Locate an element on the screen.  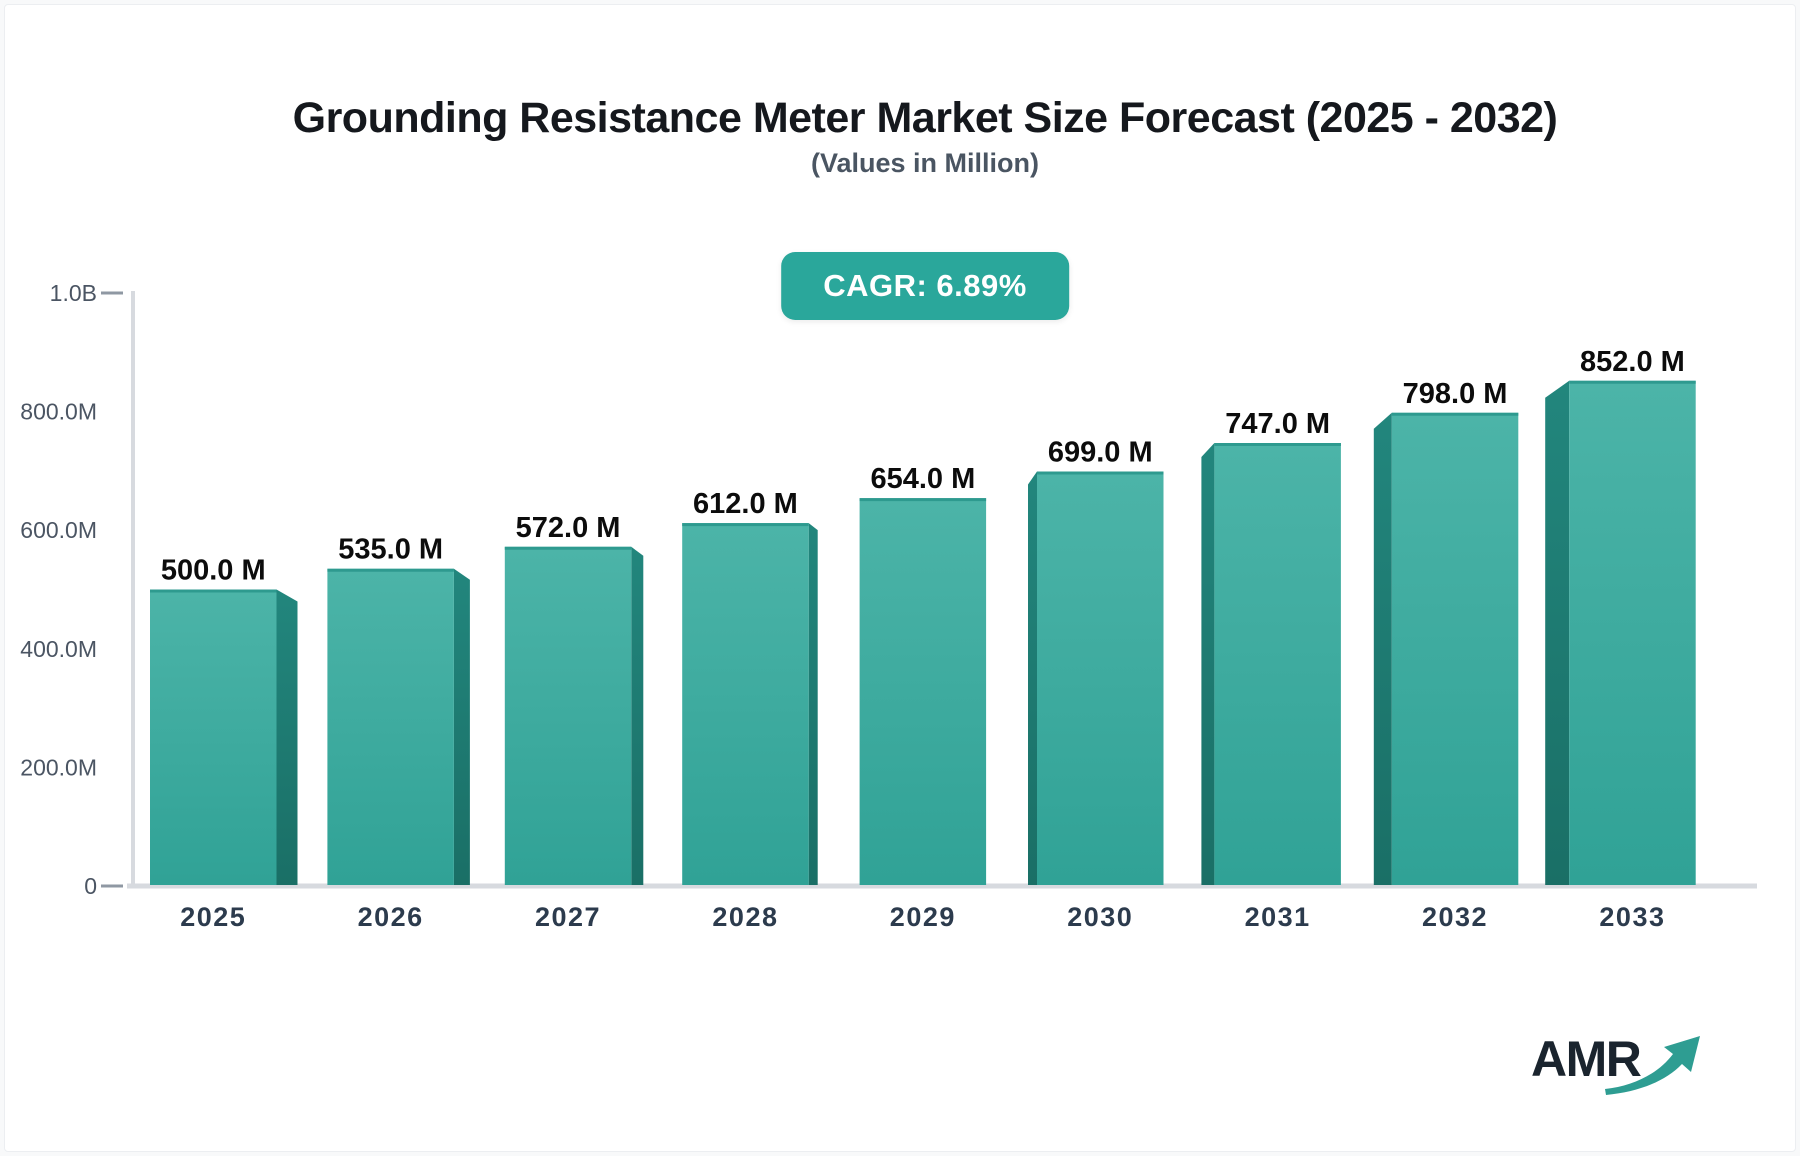
x-axis-label: 2029 is located at coordinates (923, 917).